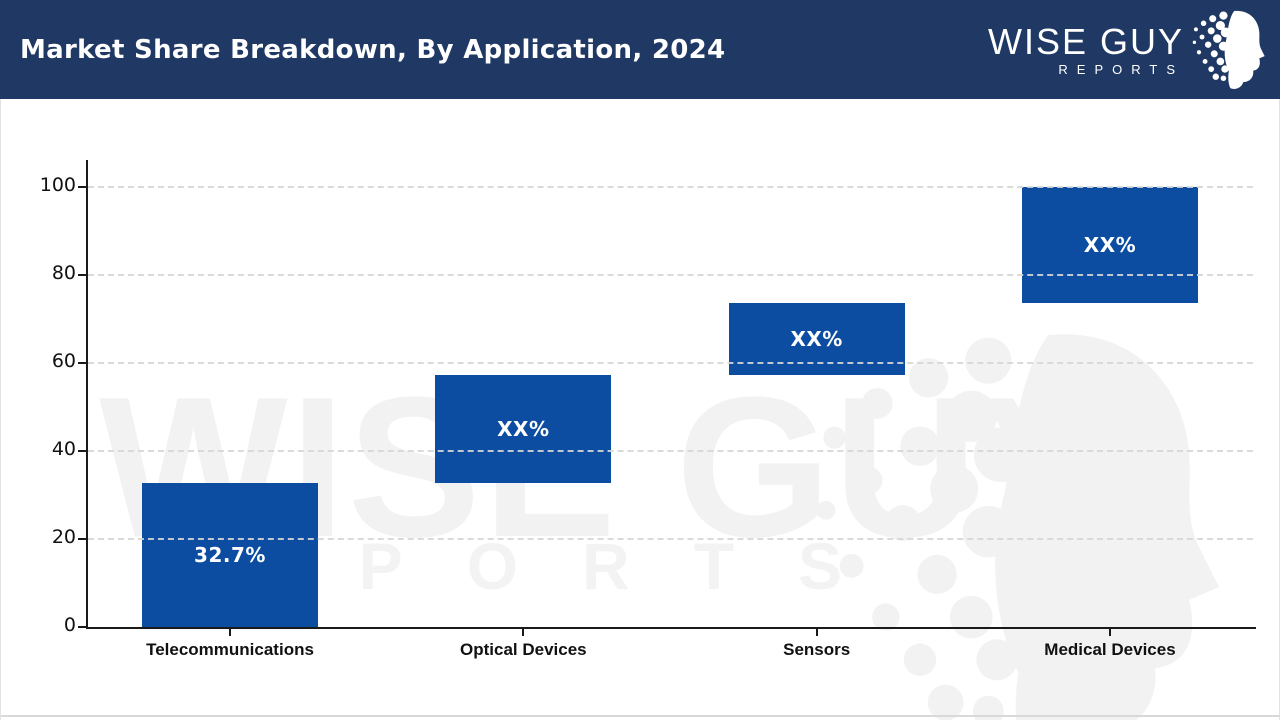 This screenshot has width=1280, height=720. I want to click on logo-wordmark: WISE GUY, so click(1085, 42).